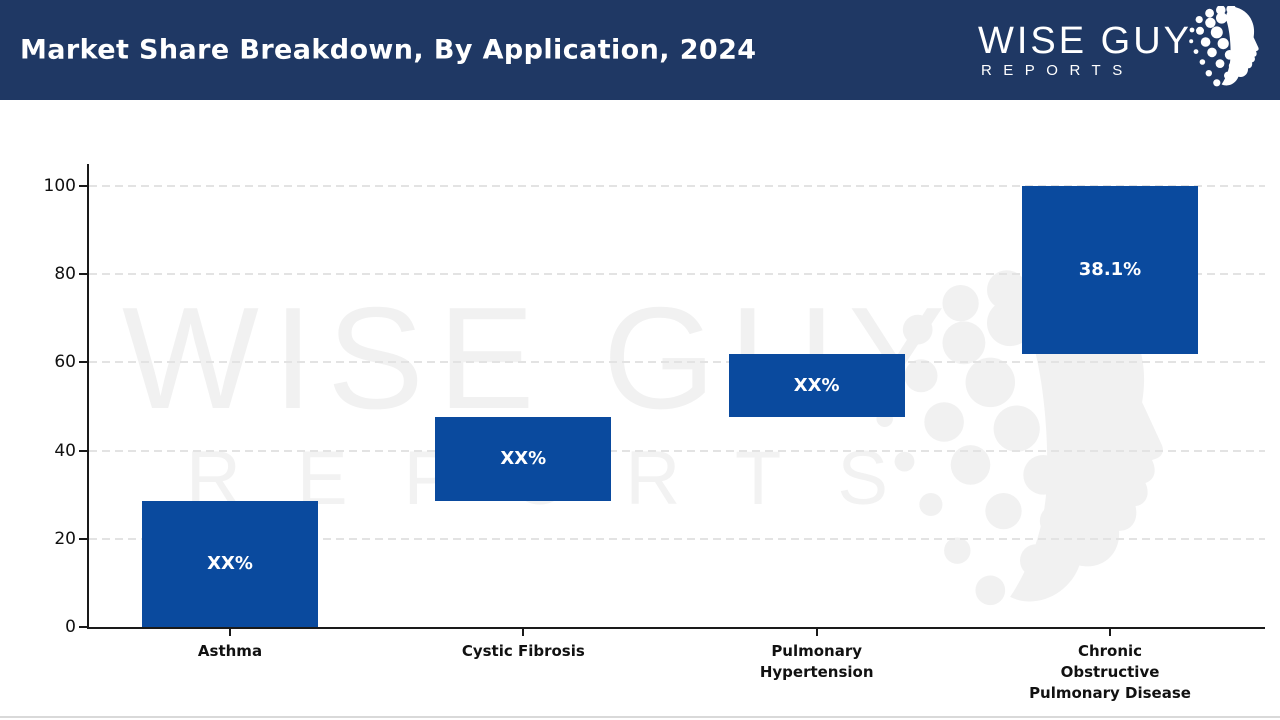  Describe the element at coordinates (65, 274) in the screenshot. I see `y-tick-label-80: 80` at that location.